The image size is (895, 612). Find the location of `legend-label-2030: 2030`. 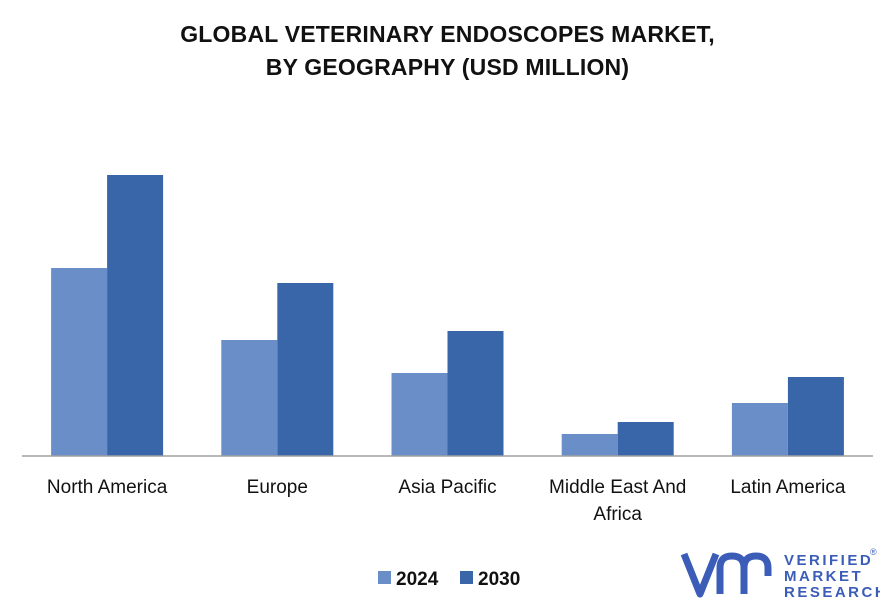

legend-label-2030: 2030 is located at coordinates (499, 579).